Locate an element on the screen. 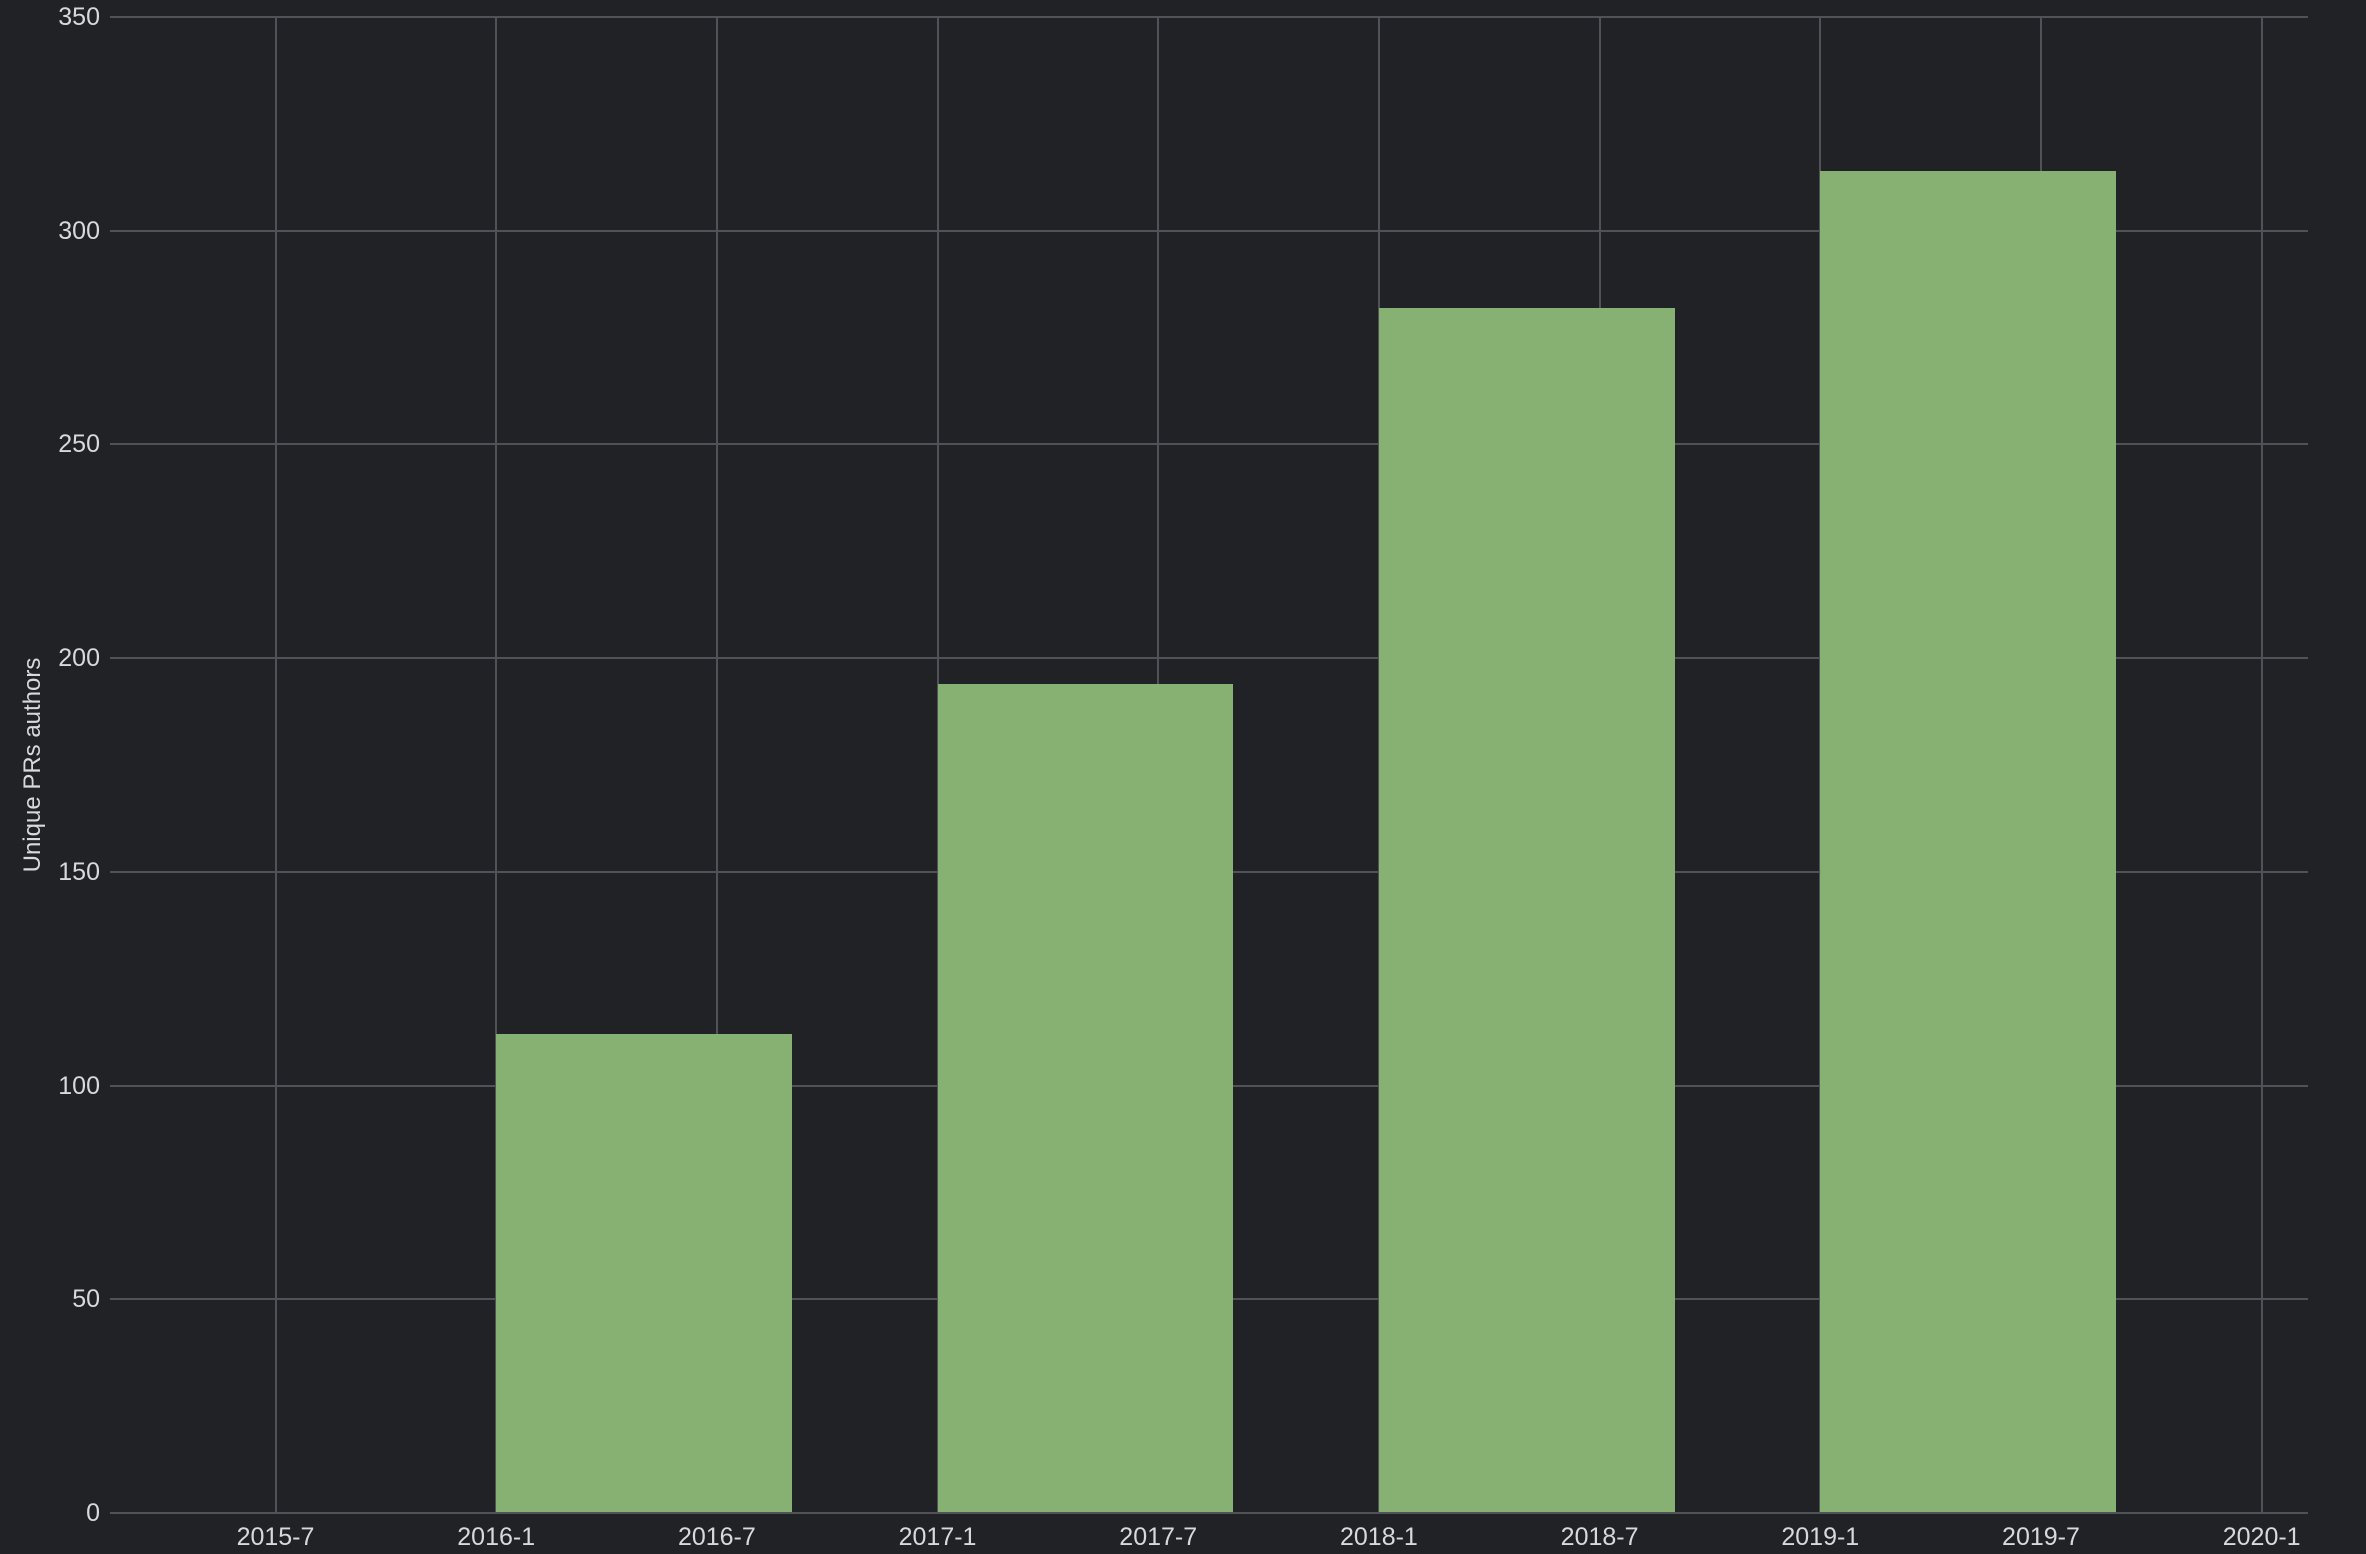  y-tick-label-250: 250 is located at coordinates (79, 444).